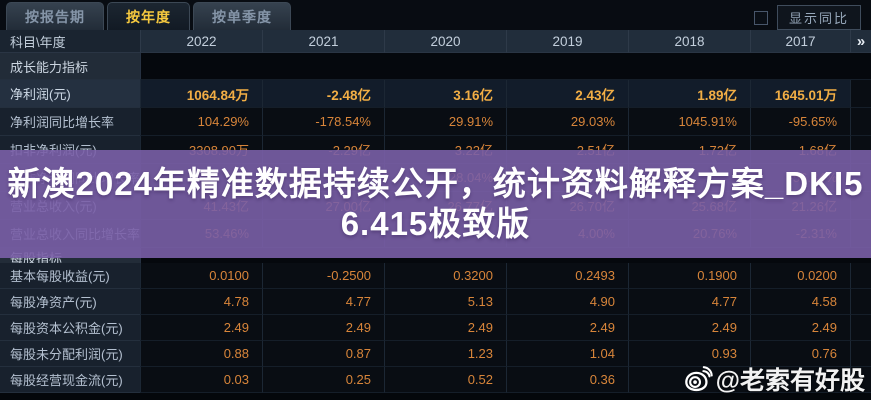 The width and height of the screenshot is (871, 400). I want to click on table-row: 每股经营现金流(元) 0.03 0.25 0.52 0.36, so click(435, 380).